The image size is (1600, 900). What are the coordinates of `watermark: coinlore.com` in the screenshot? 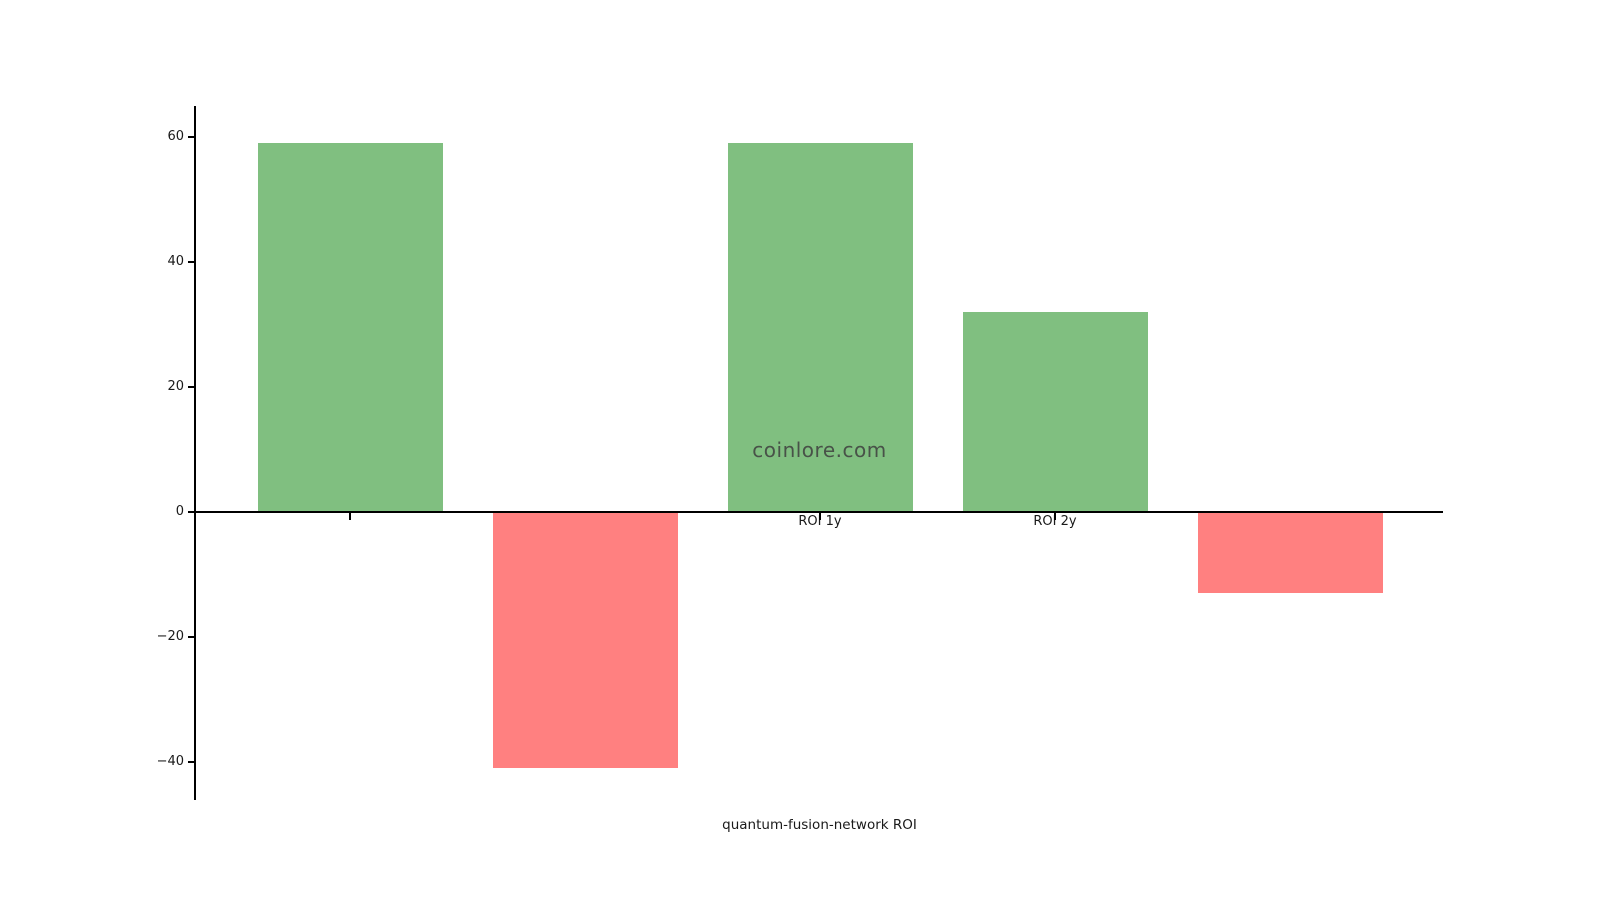 It's located at (819, 450).